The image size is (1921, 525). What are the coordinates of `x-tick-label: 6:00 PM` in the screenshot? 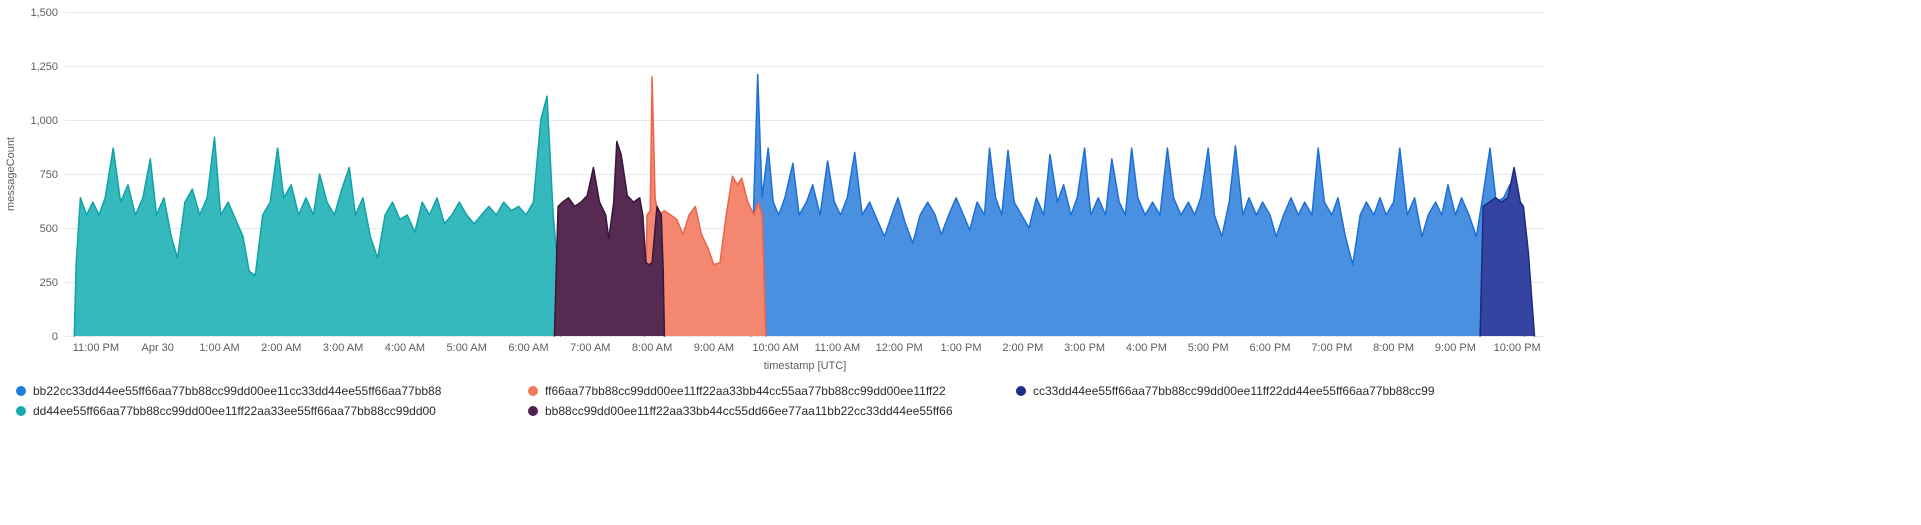 It's located at (1270, 348).